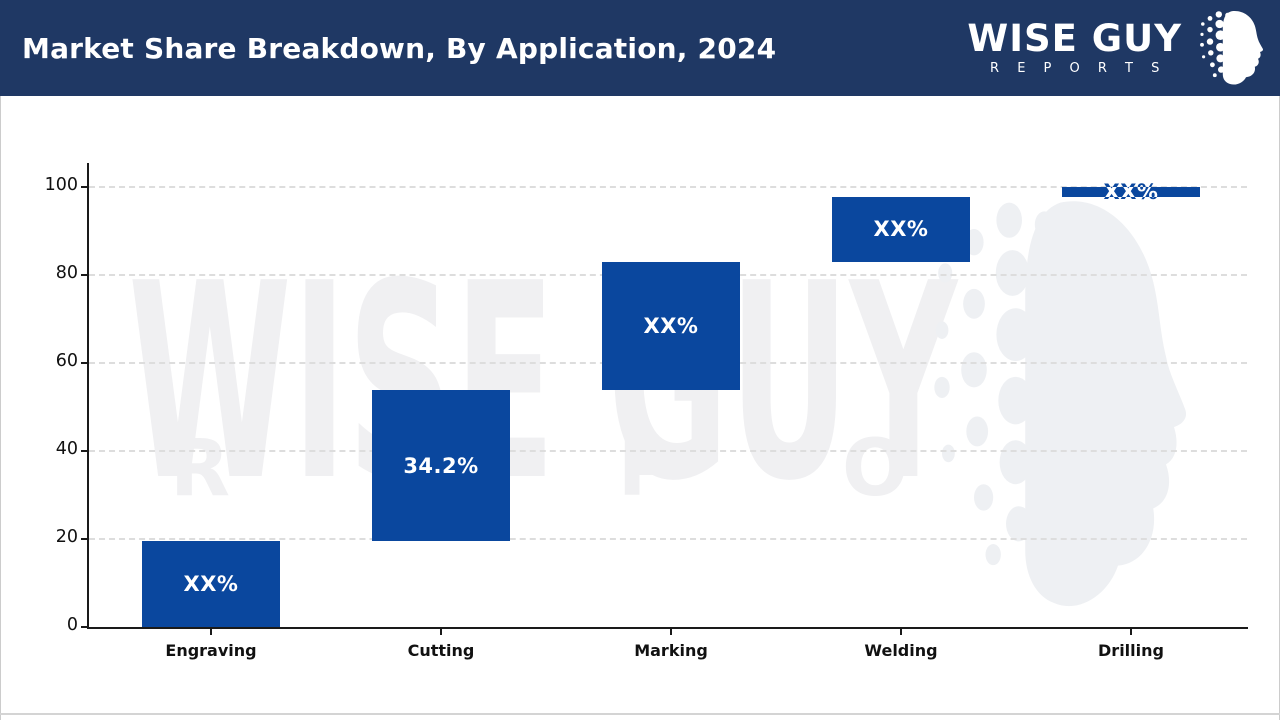  What do you see at coordinates (901, 650) in the screenshot?
I see `x-label-welding: Welding` at bounding box center [901, 650].